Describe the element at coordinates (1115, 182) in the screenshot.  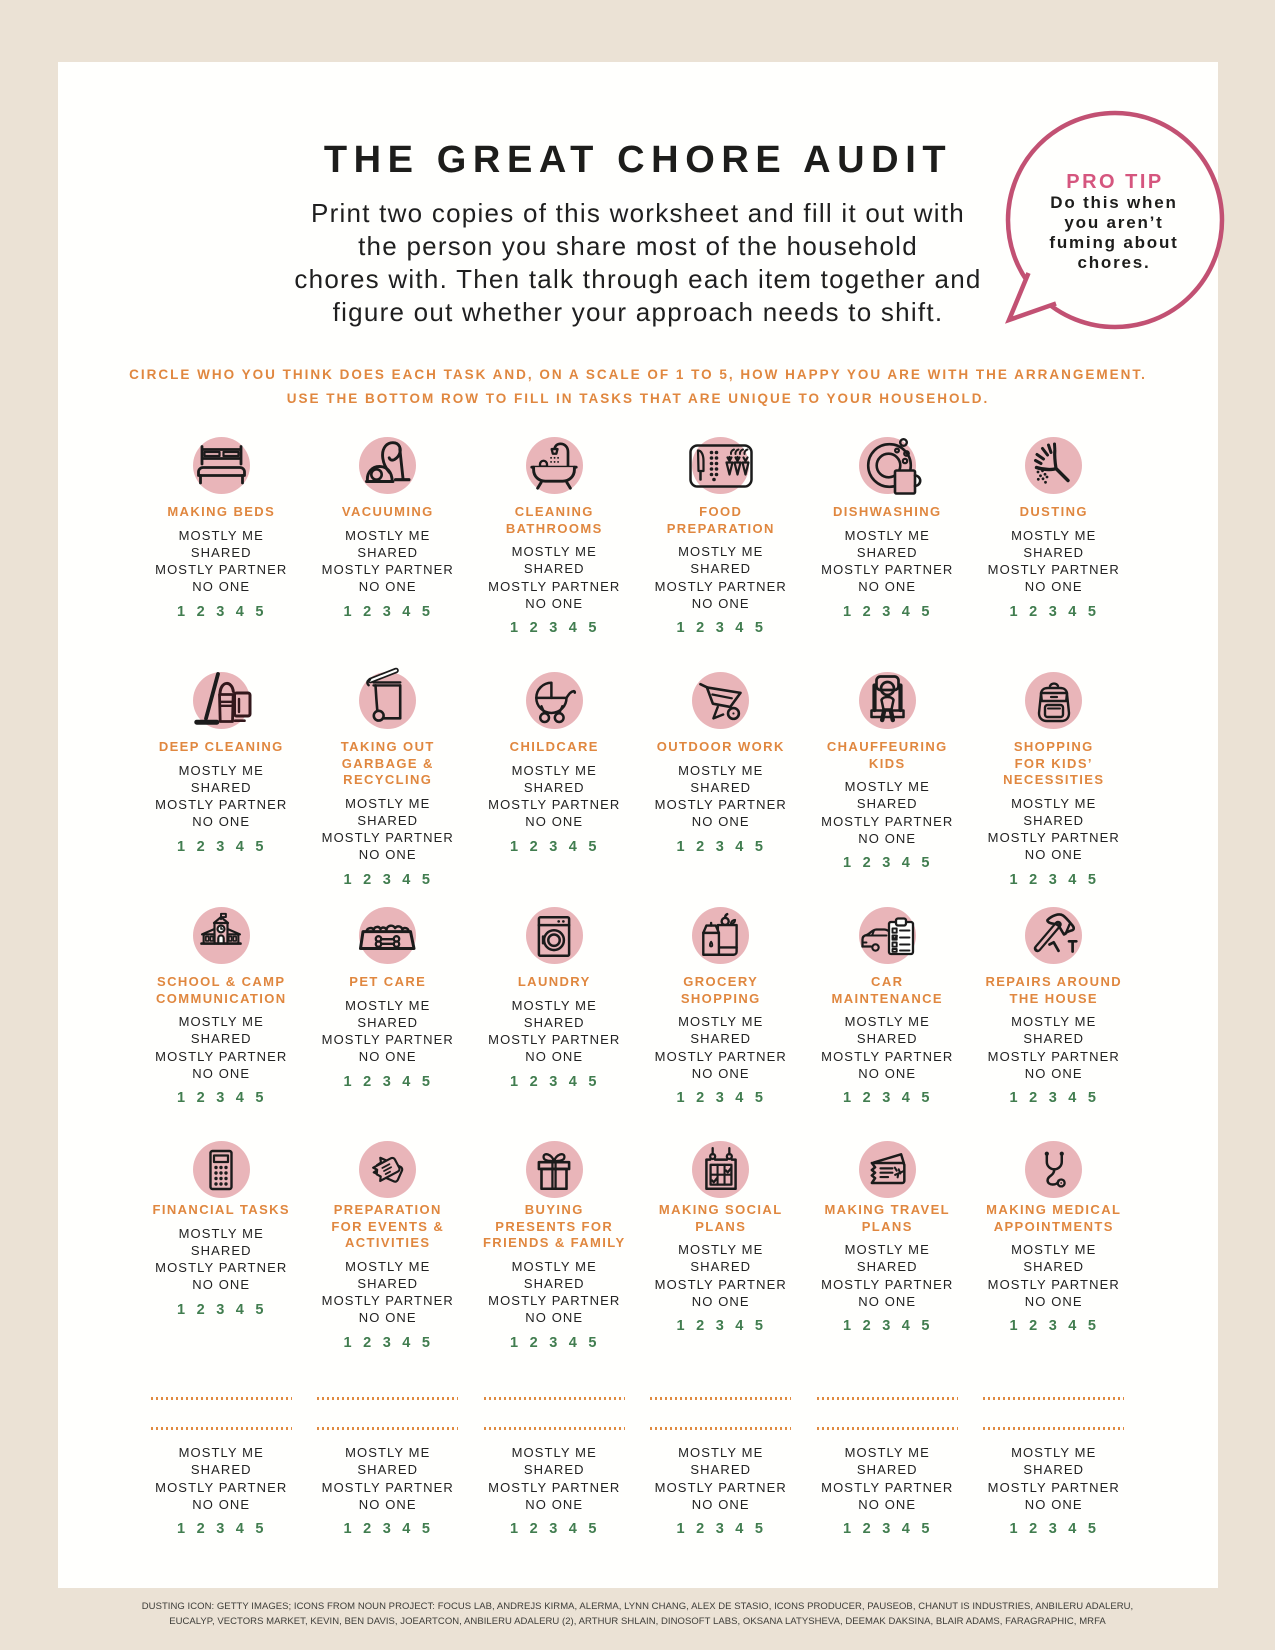
I see `svg-text: PRO TIP` at that location.